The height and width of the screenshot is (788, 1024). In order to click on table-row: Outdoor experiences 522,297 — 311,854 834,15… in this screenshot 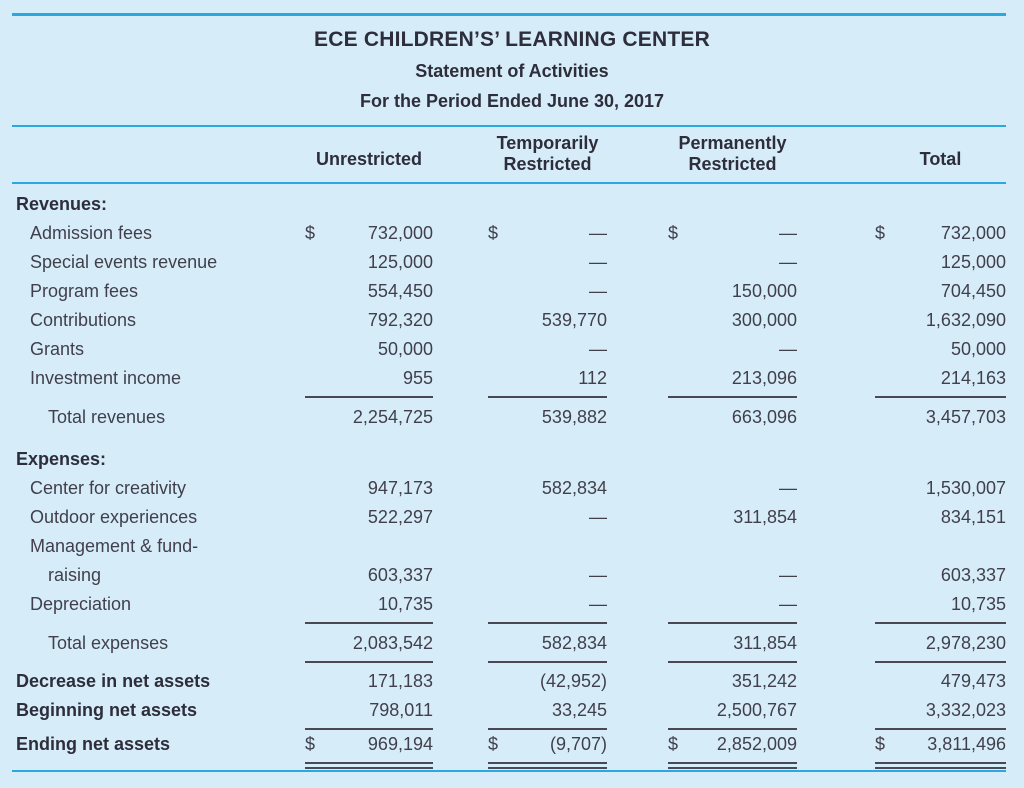, I will do `click(512, 517)`.